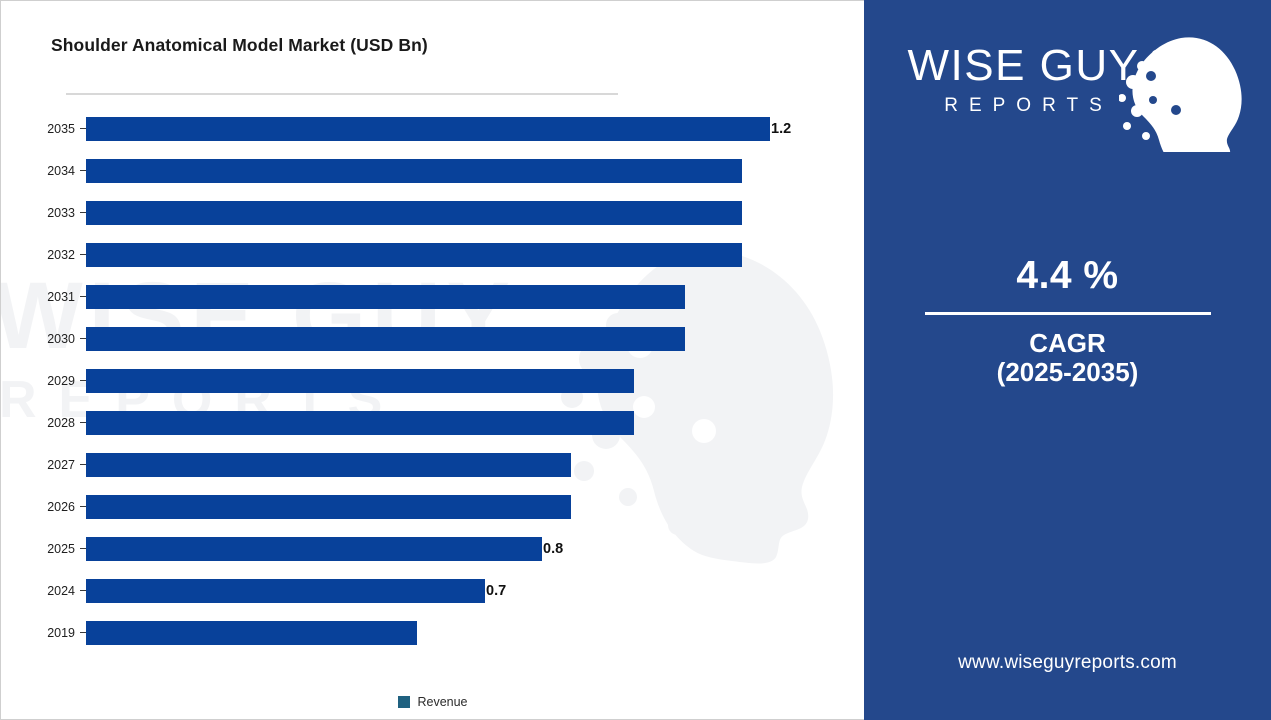  I want to click on cagr-label: CAGR (2025-2035), so click(1067, 358).